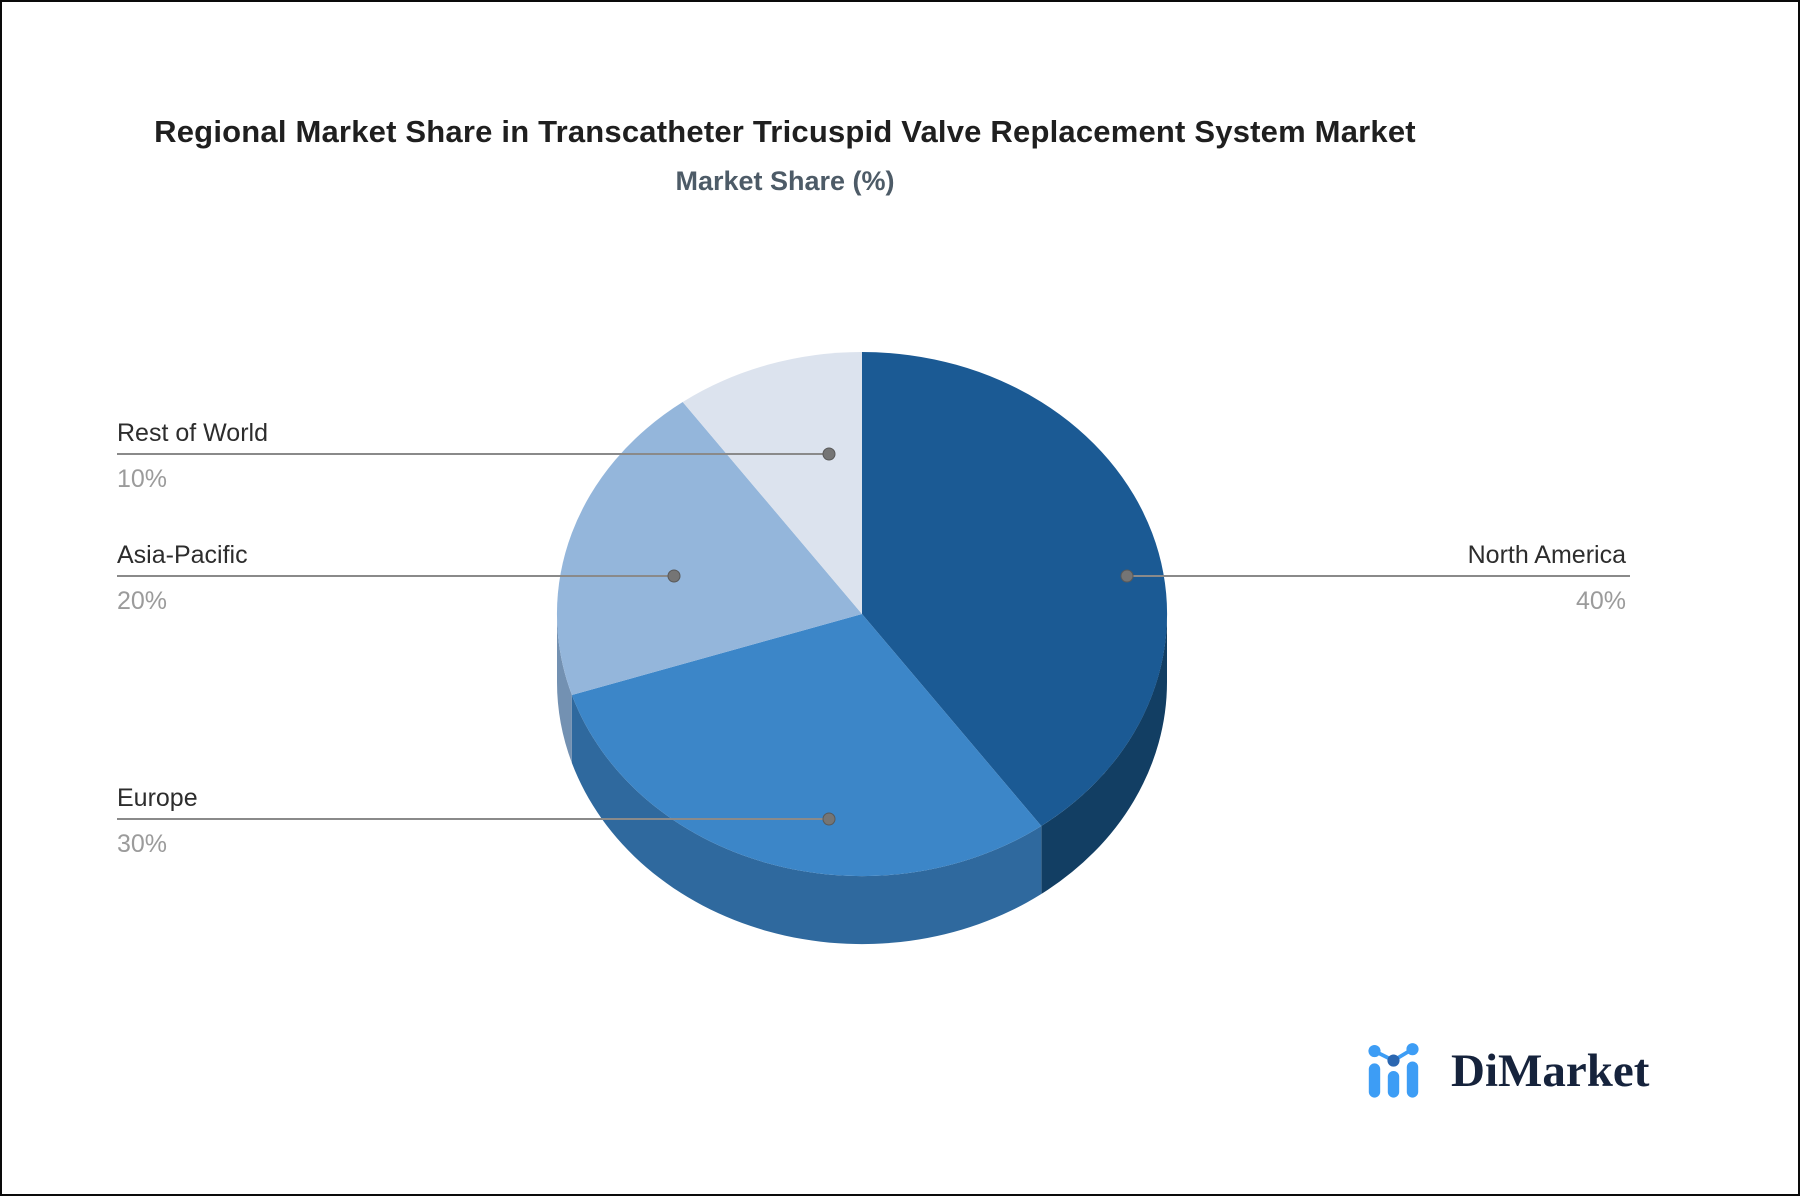 The image size is (1800, 1196). I want to click on connector-dot-north-america, so click(1127, 576).